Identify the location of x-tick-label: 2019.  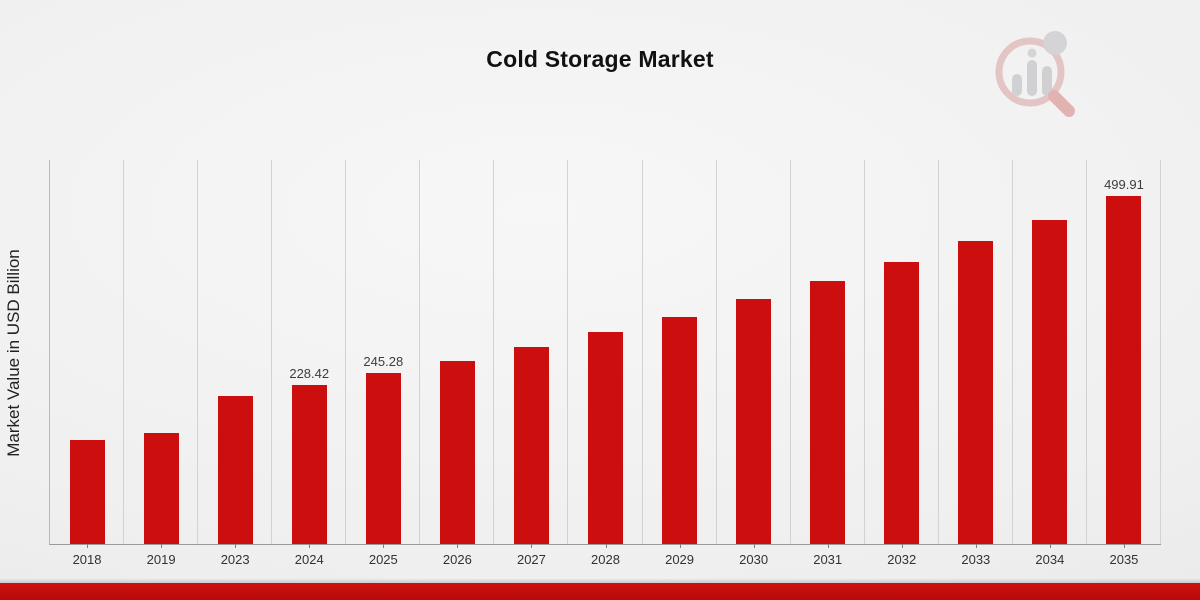
(161, 559).